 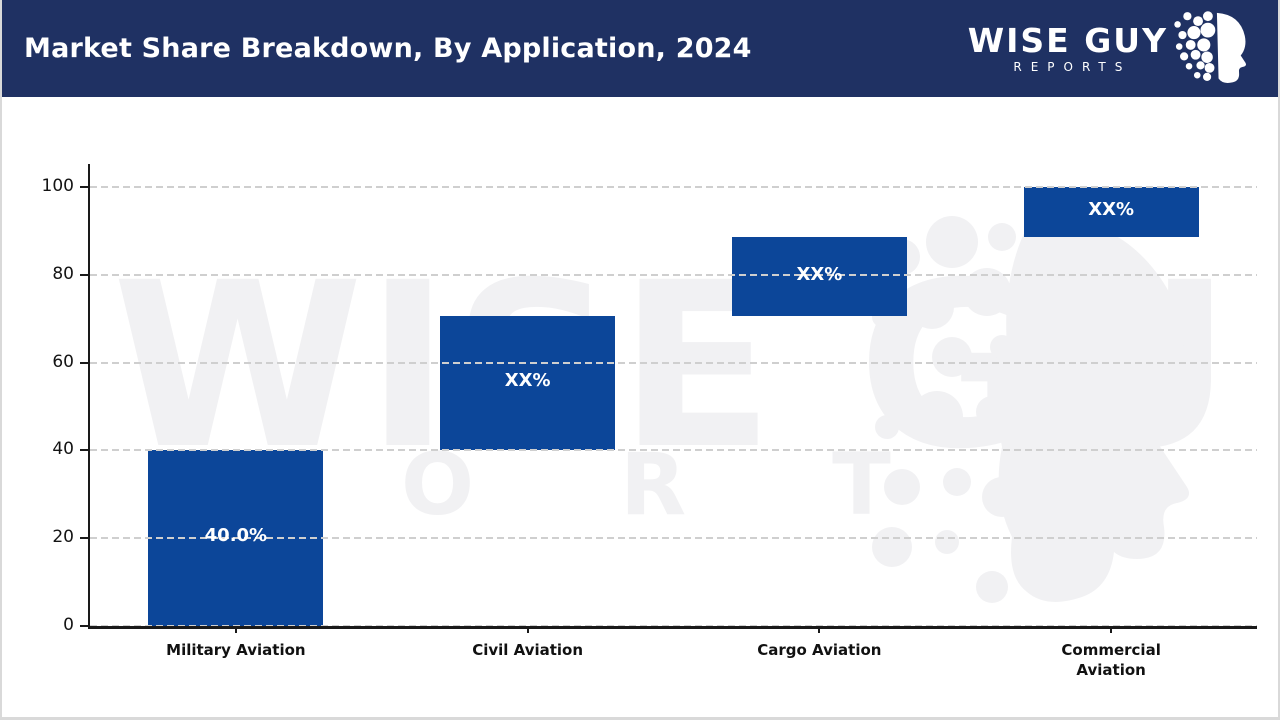 What do you see at coordinates (89, 396) in the screenshot?
I see `y-axis-line` at bounding box center [89, 396].